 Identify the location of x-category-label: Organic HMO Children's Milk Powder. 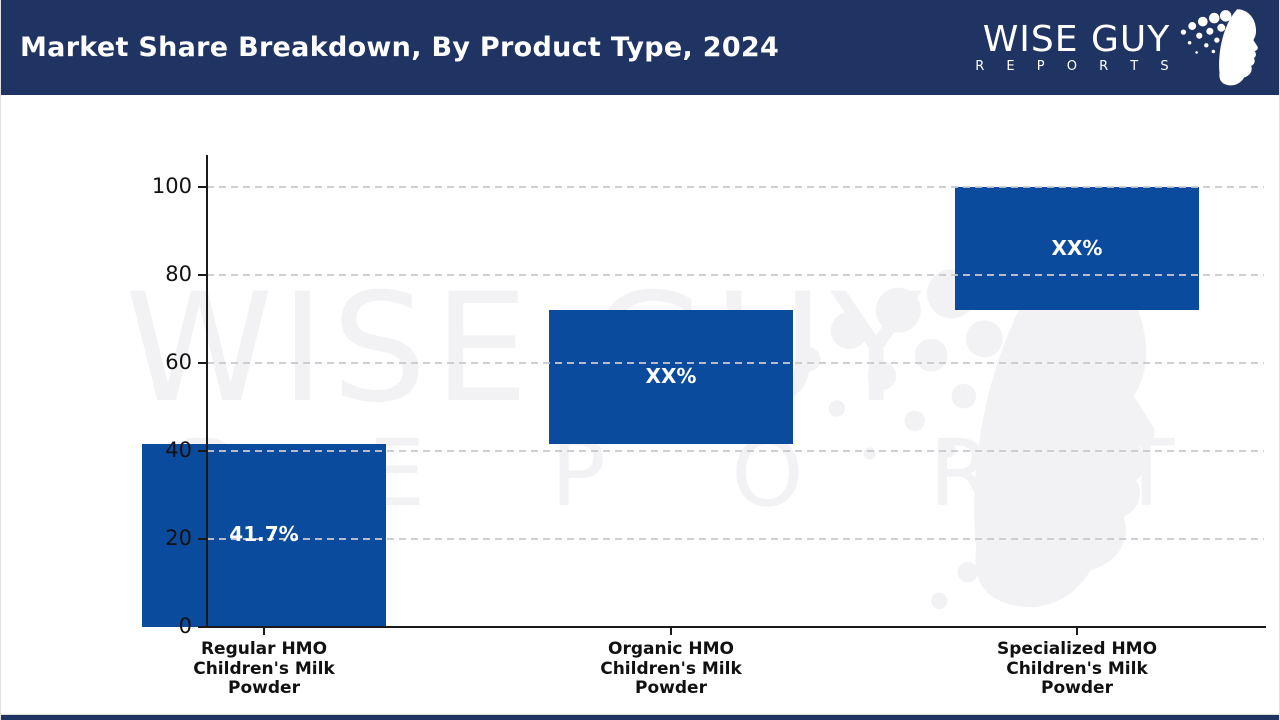
(671, 669).